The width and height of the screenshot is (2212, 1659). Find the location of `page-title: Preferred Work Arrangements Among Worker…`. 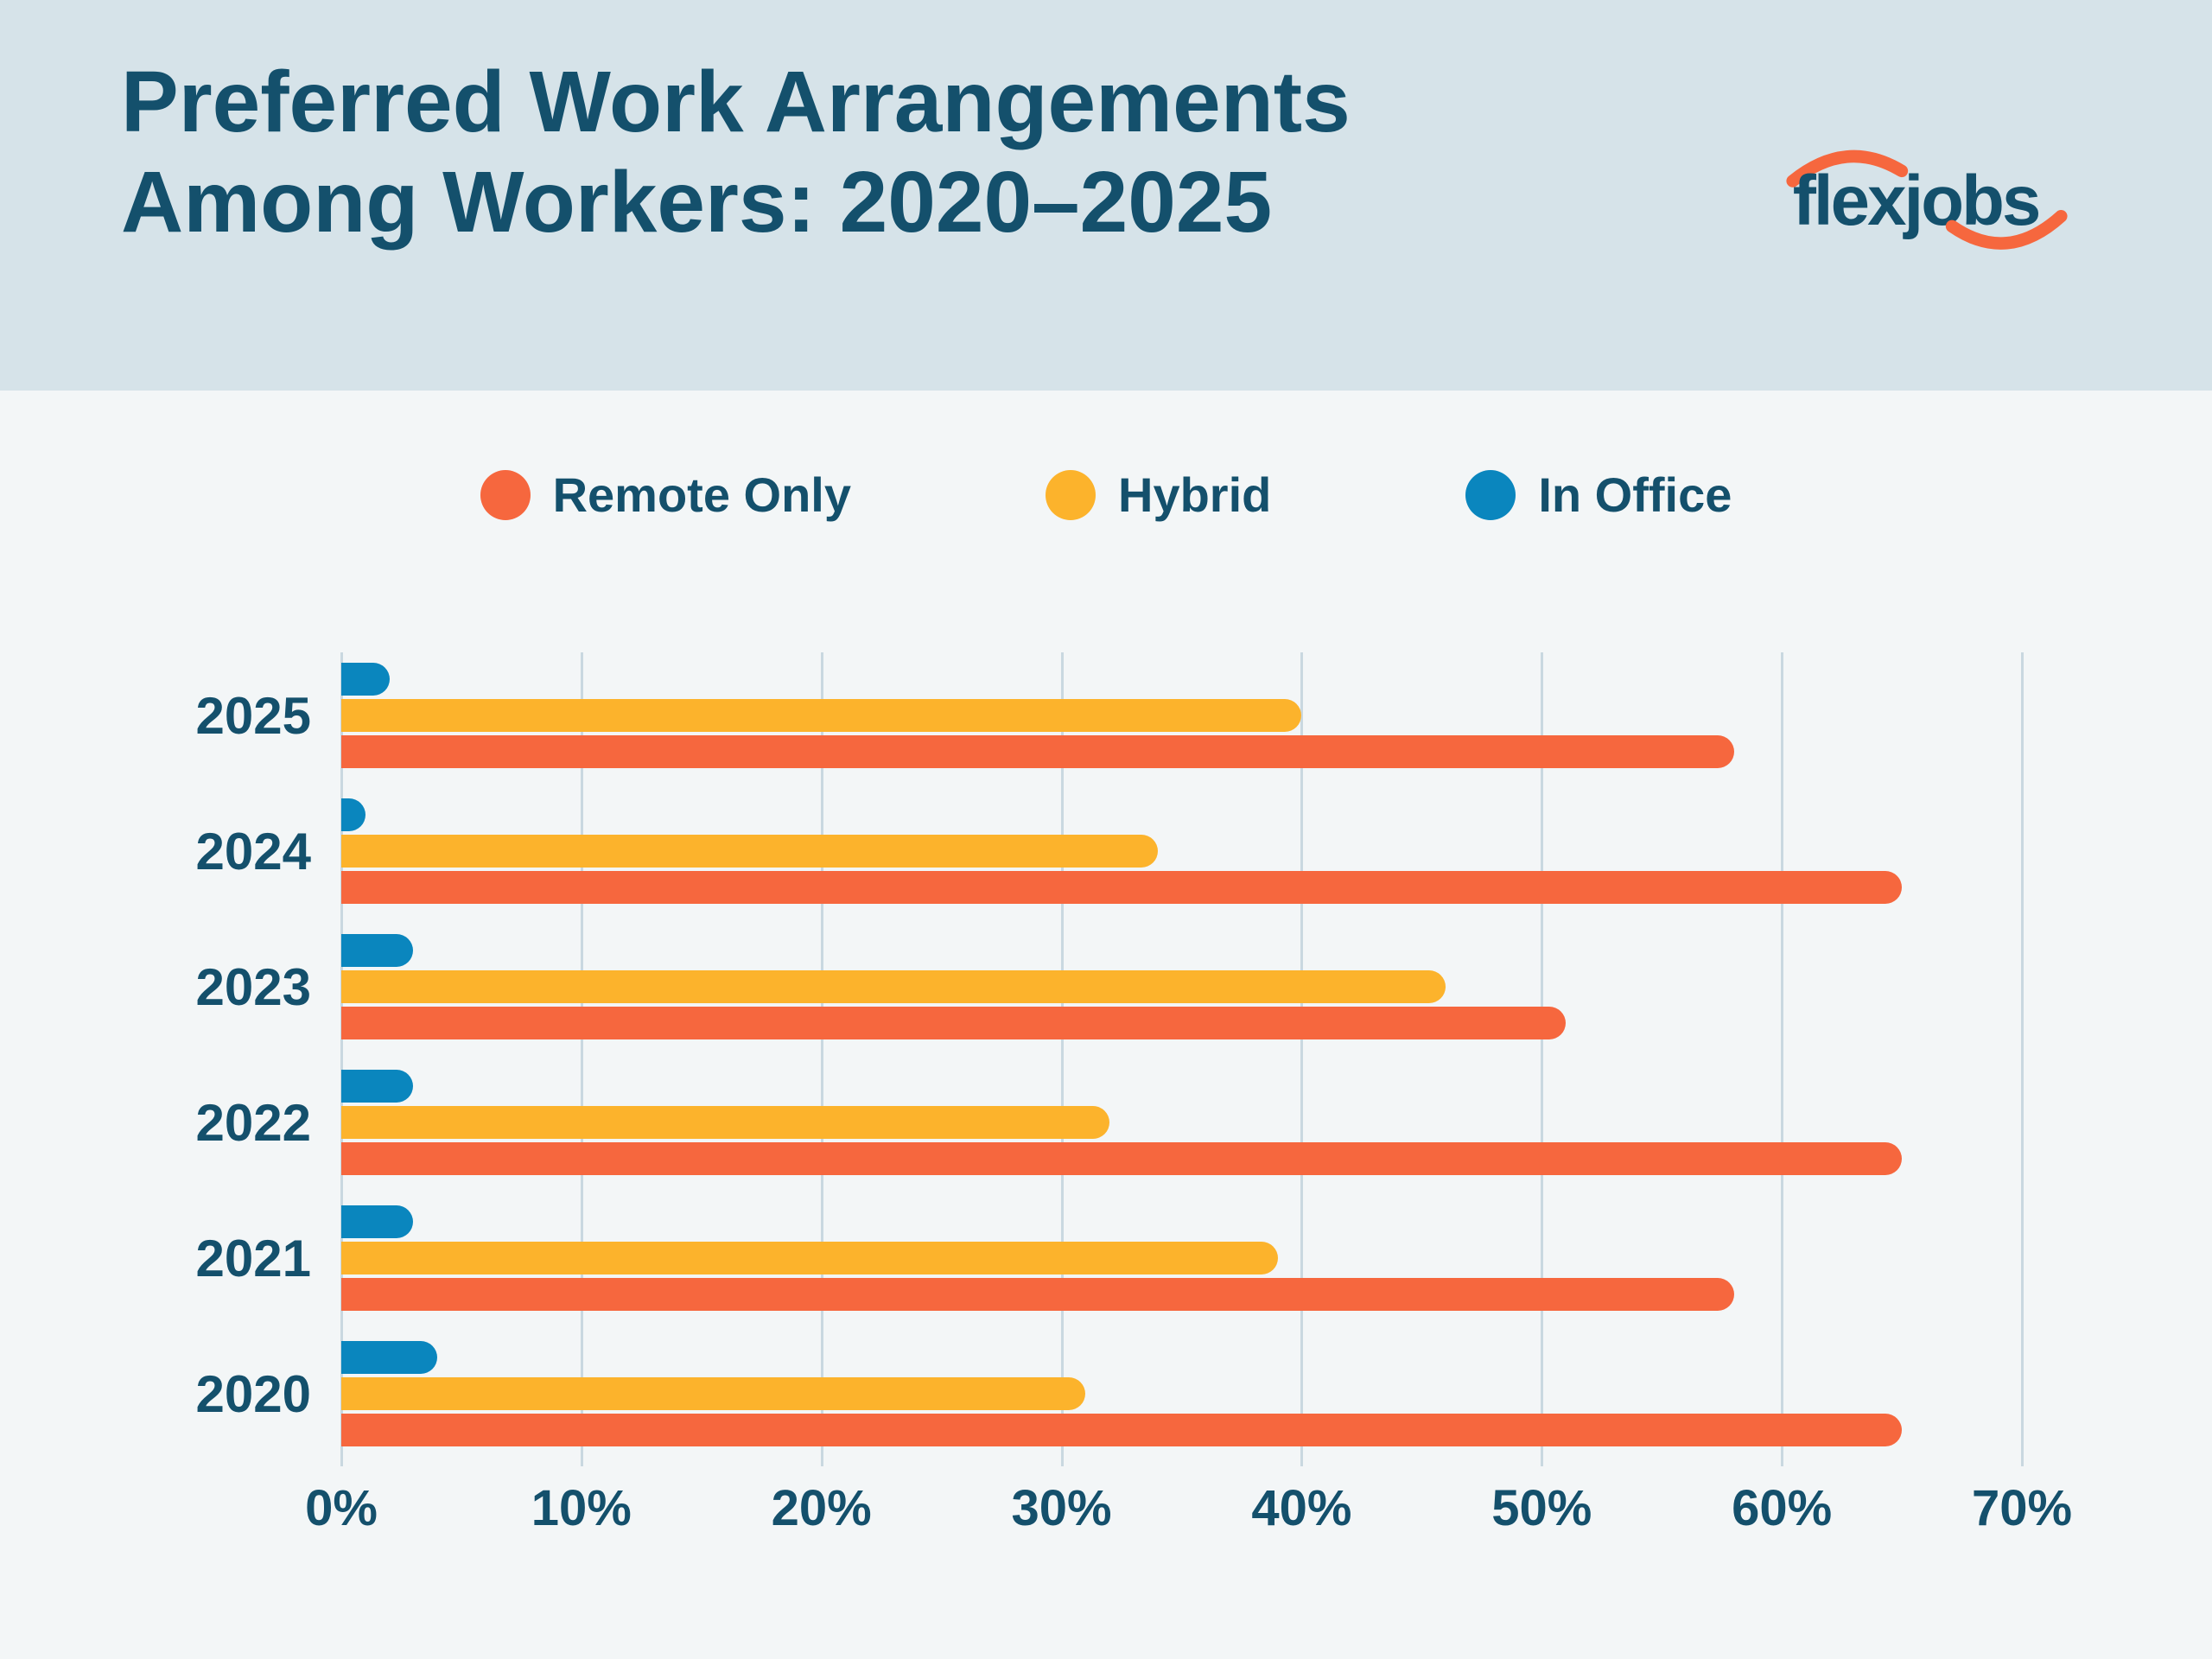

page-title: Preferred Work Arrangements Among Worker… is located at coordinates (736, 152).